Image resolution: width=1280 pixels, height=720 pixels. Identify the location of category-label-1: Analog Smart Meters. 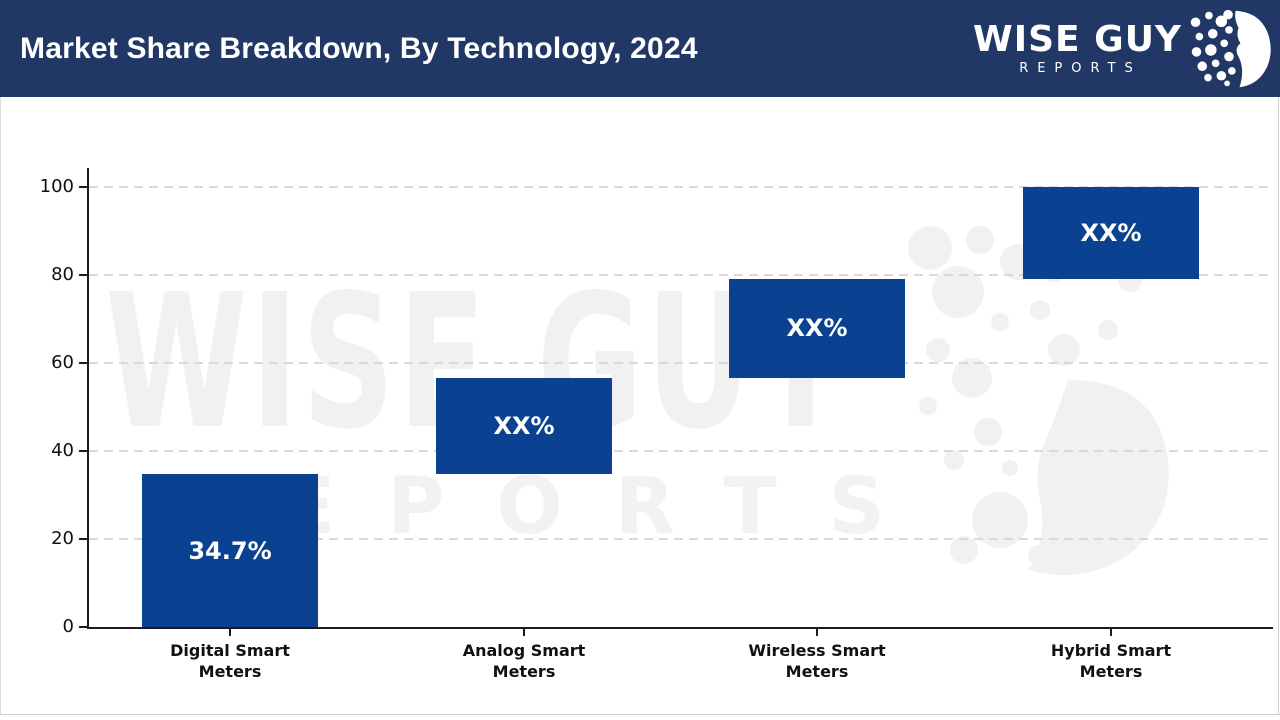
(524, 661).